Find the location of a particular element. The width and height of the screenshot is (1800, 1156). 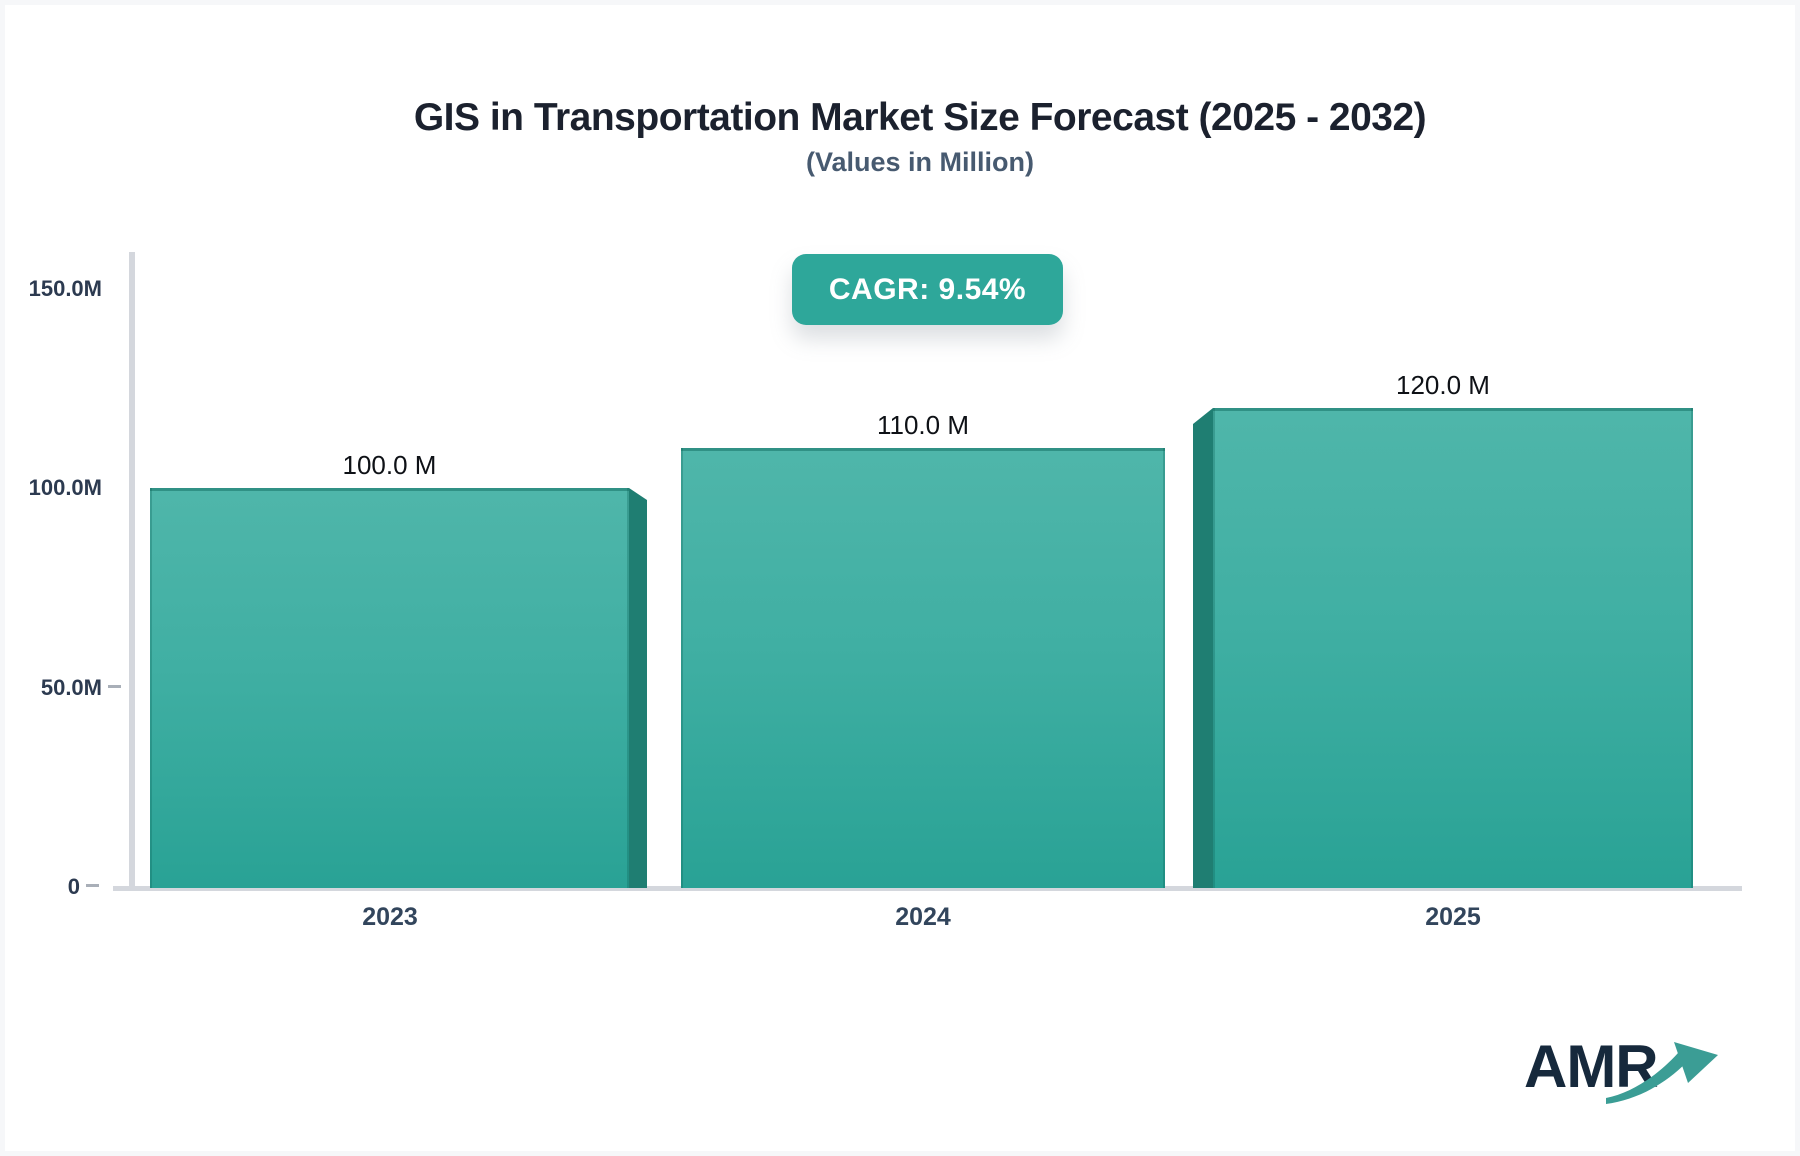

cagr-badge: CAGR: 9.54% is located at coordinates (927, 289).